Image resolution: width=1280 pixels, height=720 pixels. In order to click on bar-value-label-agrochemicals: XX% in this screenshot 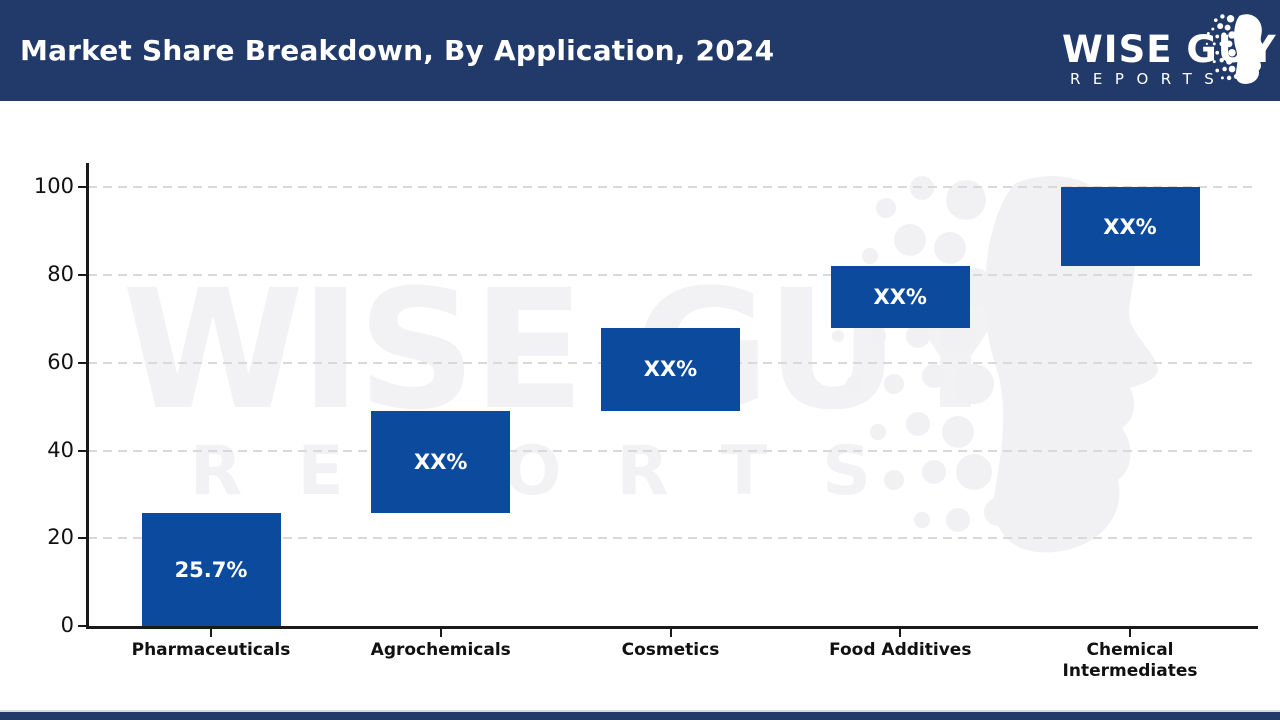, I will do `click(441, 462)`.